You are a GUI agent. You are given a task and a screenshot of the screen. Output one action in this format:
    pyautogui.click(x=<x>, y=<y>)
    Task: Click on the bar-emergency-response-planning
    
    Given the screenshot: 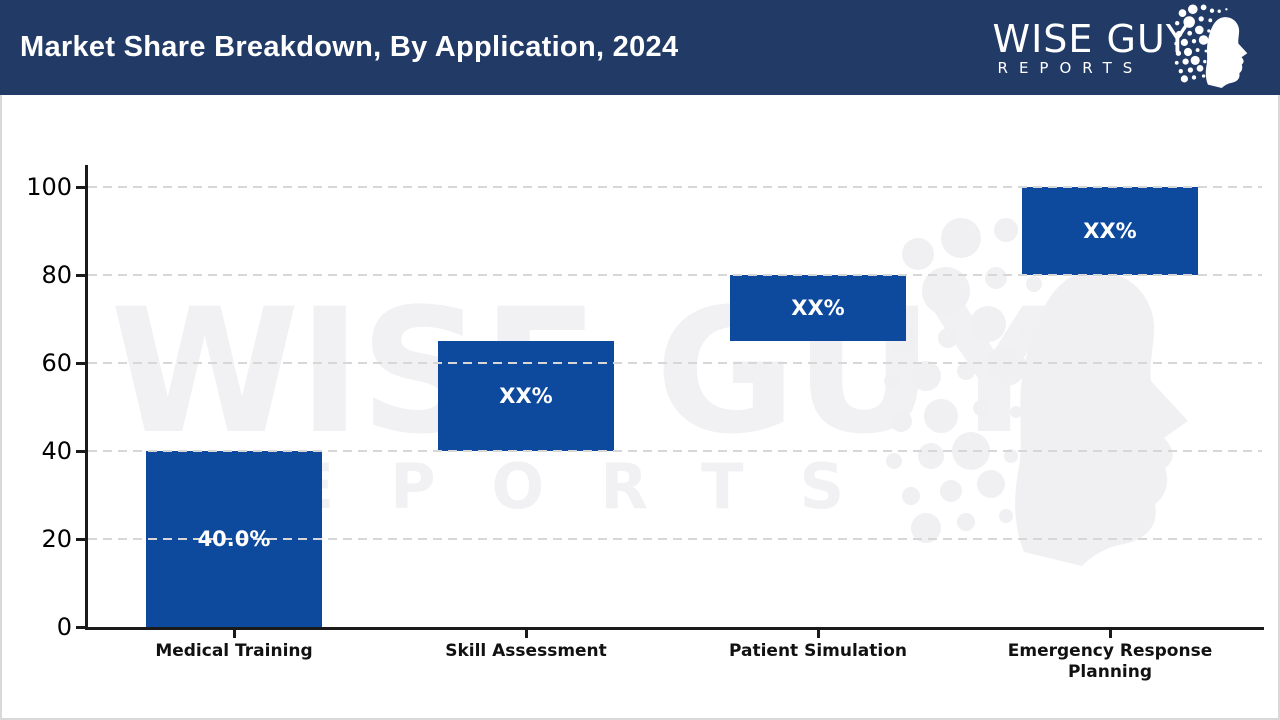 What is the action you would take?
    pyautogui.click(x=1110, y=231)
    